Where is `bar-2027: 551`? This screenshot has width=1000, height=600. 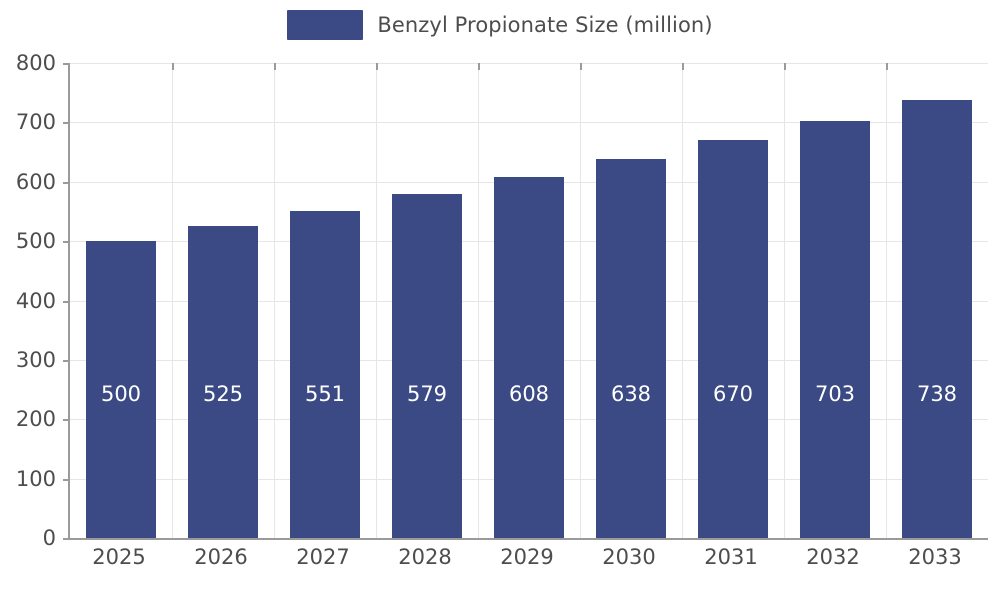
bar-2027: 551 is located at coordinates (325, 374).